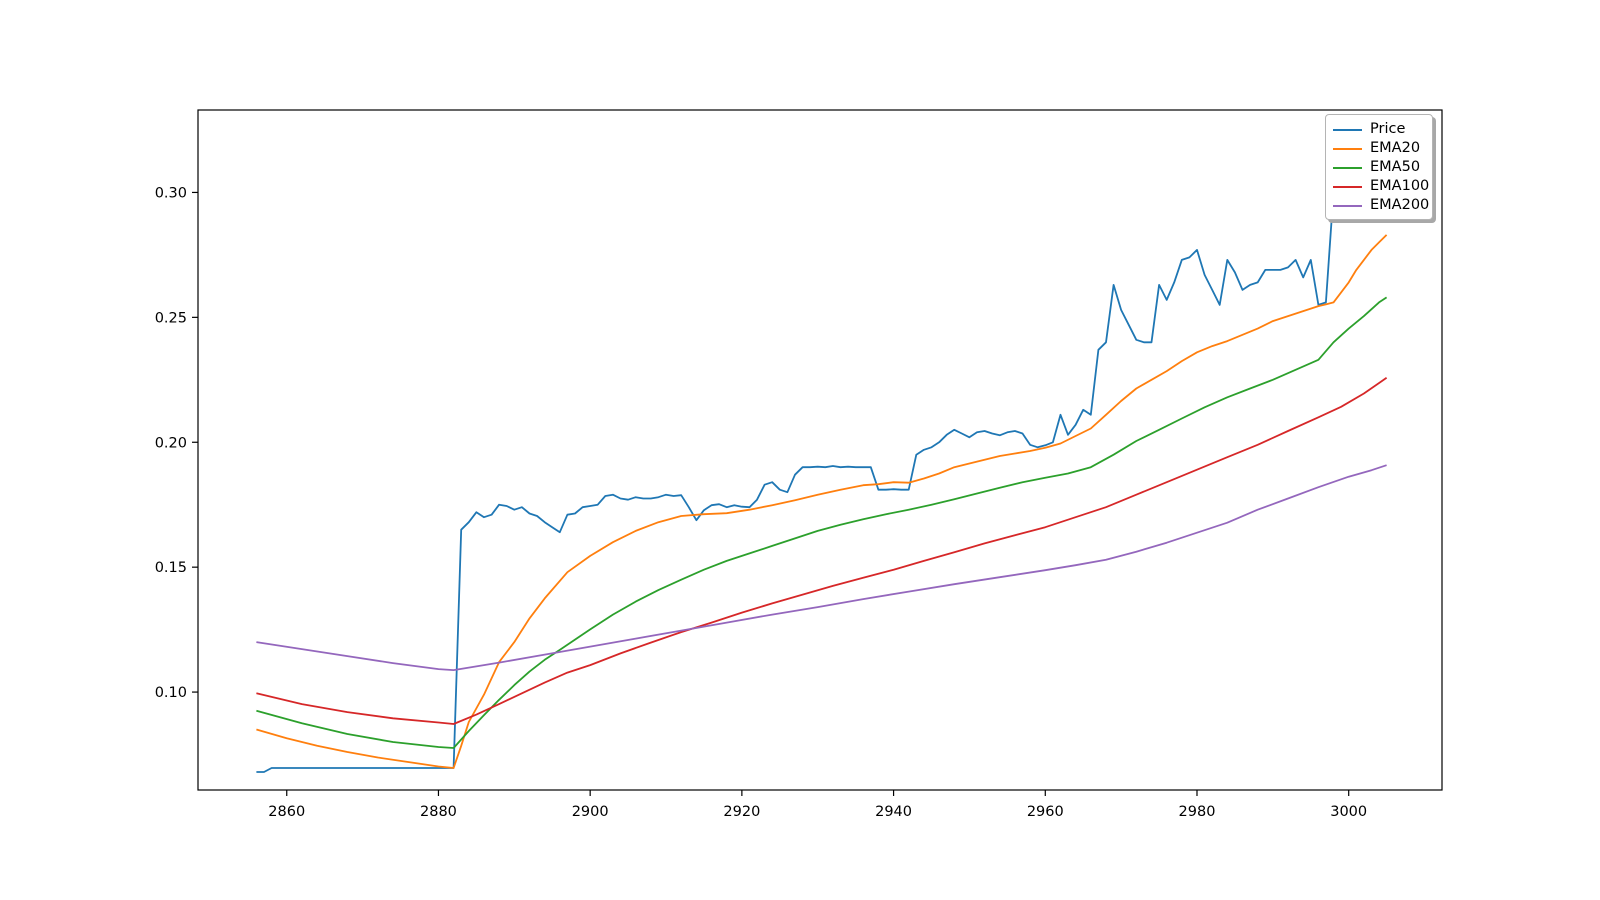 This screenshot has width=1600, height=900. I want to click on legend: Price EMA20 EMA50 EMA100 EMA200, so click(1379, 167).